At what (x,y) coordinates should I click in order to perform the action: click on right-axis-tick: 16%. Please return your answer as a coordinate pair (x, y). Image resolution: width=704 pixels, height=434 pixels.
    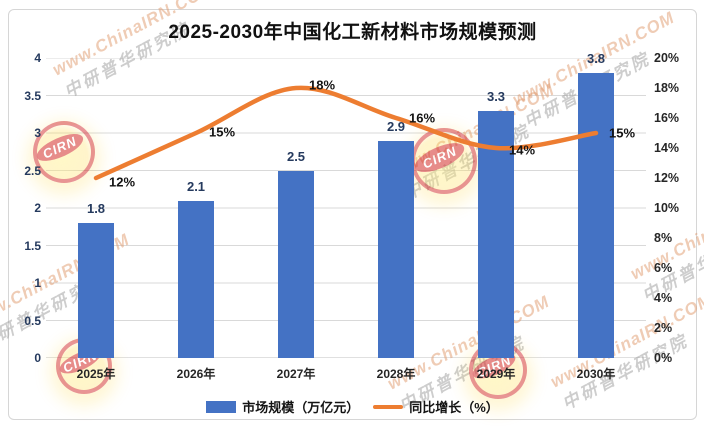
    Looking at the image, I should click on (667, 118).